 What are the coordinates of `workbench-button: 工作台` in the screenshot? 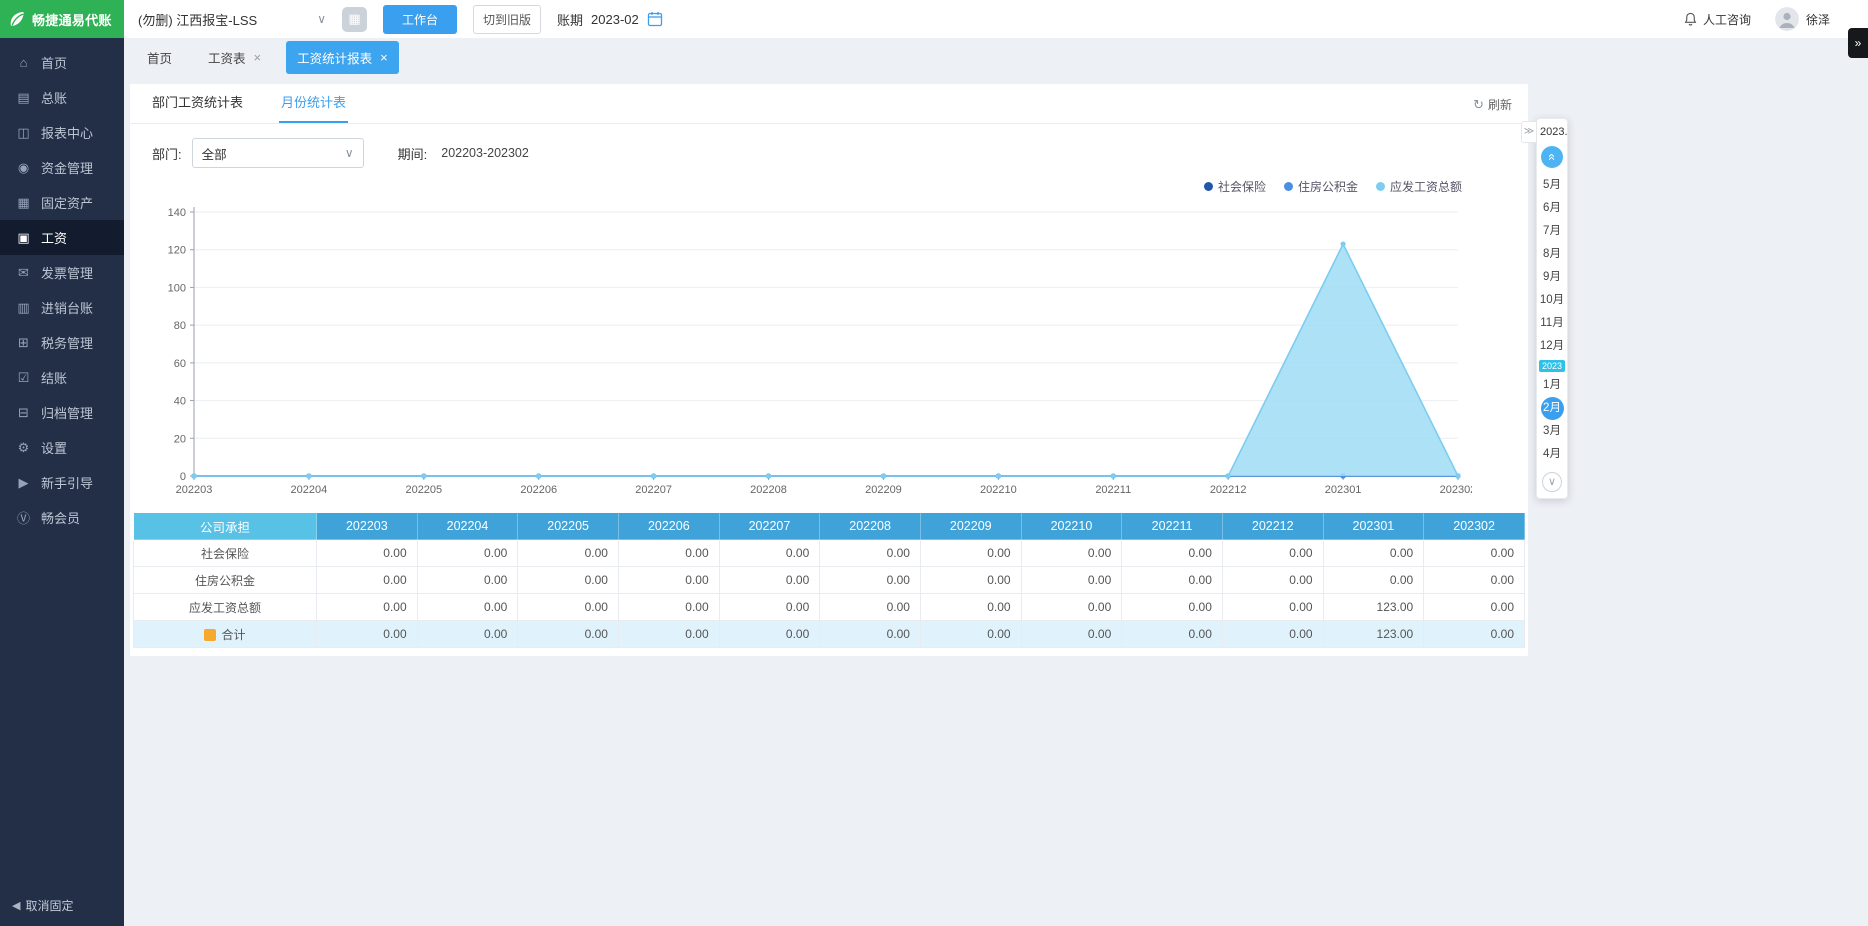 It's located at (420, 19).